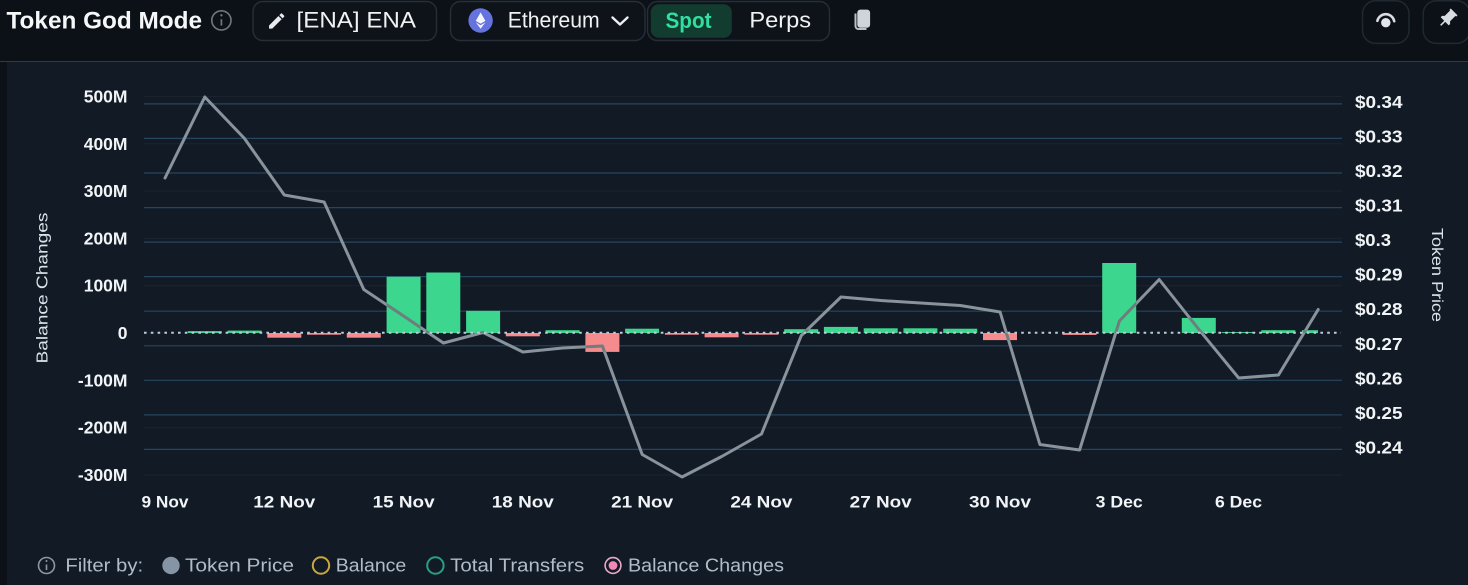  What do you see at coordinates (106, 144) in the screenshot?
I see `svg-text: 400M` at bounding box center [106, 144].